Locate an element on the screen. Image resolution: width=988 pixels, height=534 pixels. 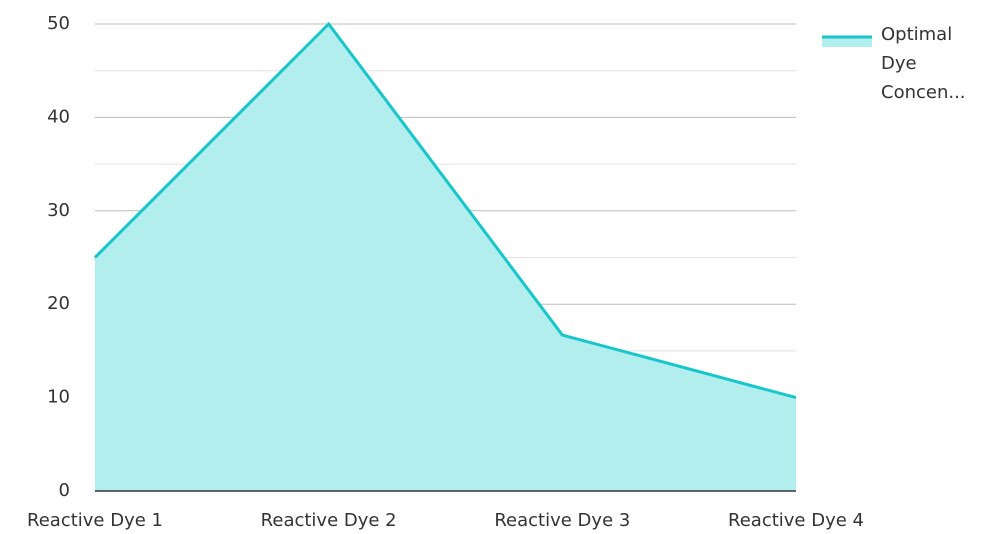
y-tick-label: 40 is located at coordinates (58, 116).